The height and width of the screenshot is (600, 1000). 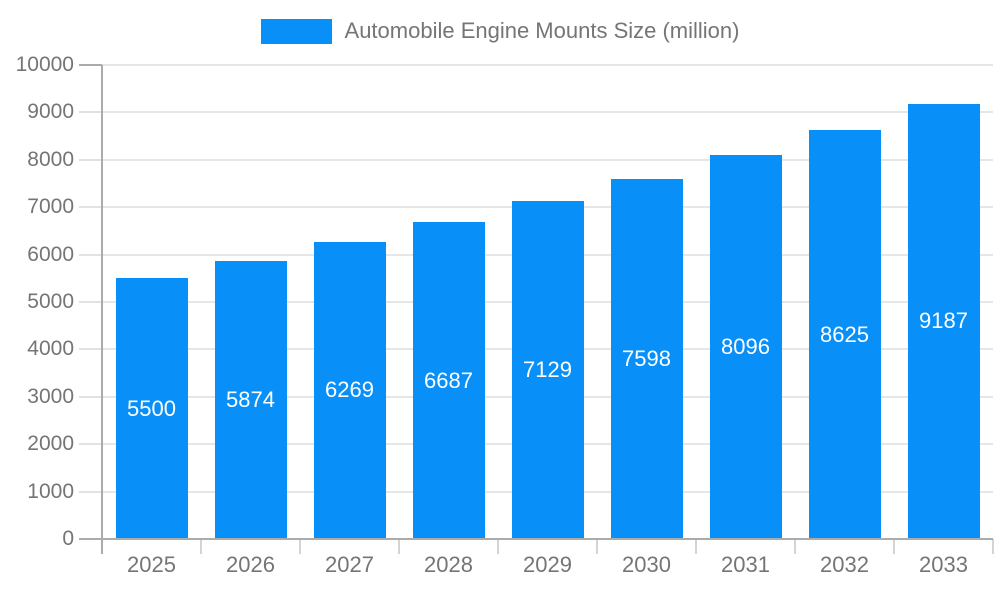 I want to click on bar-value-label: 6269, so click(x=349, y=390).